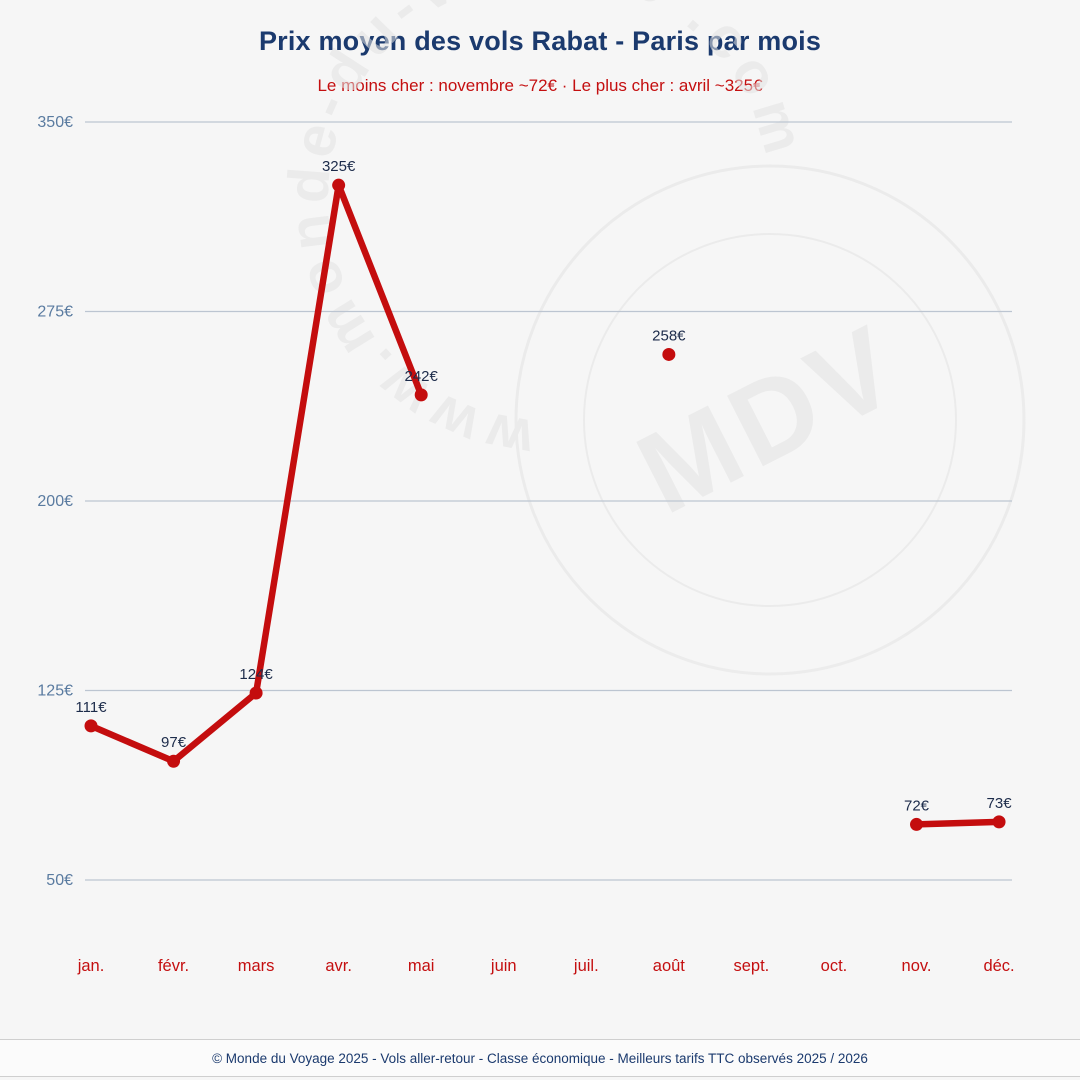 Image resolution: width=1080 pixels, height=1080 pixels. What do you see at coordinates (174, 742) in the screenshot?
I see `point-value-label: 97€` at bounding box center [174, 742].